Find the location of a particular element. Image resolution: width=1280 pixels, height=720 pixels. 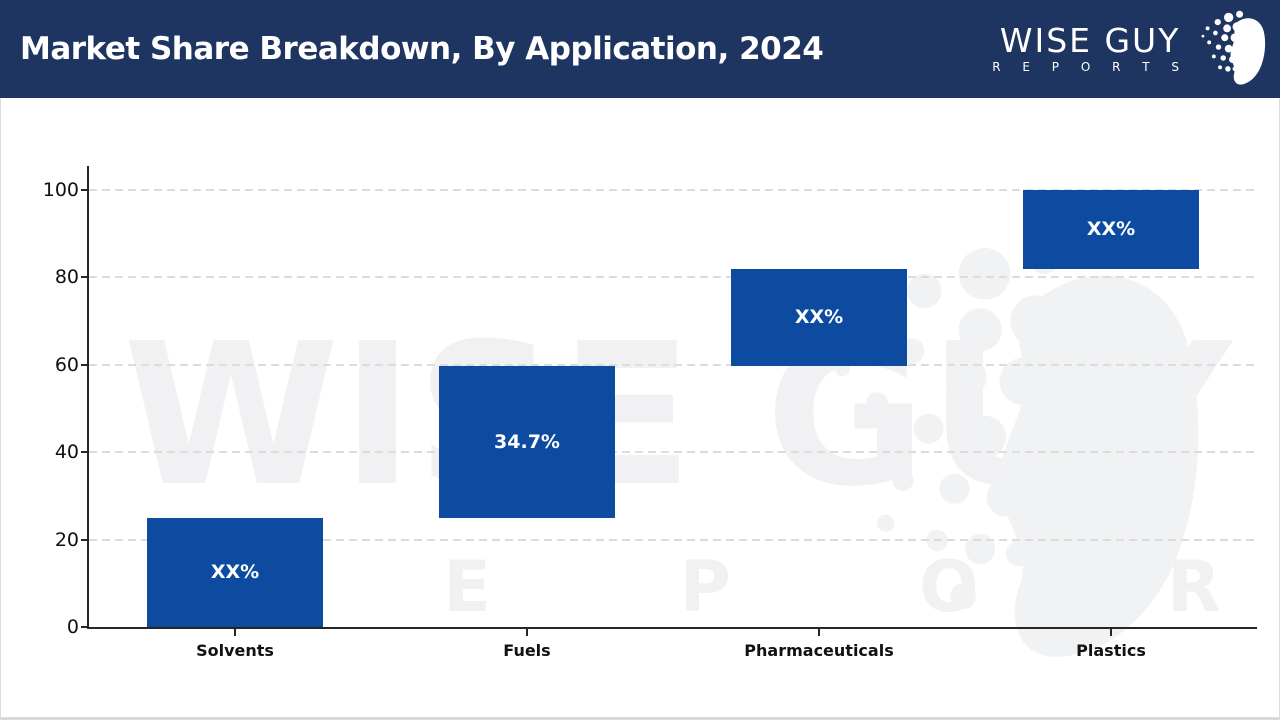

wiseguy-logo: WISE GUY R E P O R T S is located at coordinates (1136, 49).